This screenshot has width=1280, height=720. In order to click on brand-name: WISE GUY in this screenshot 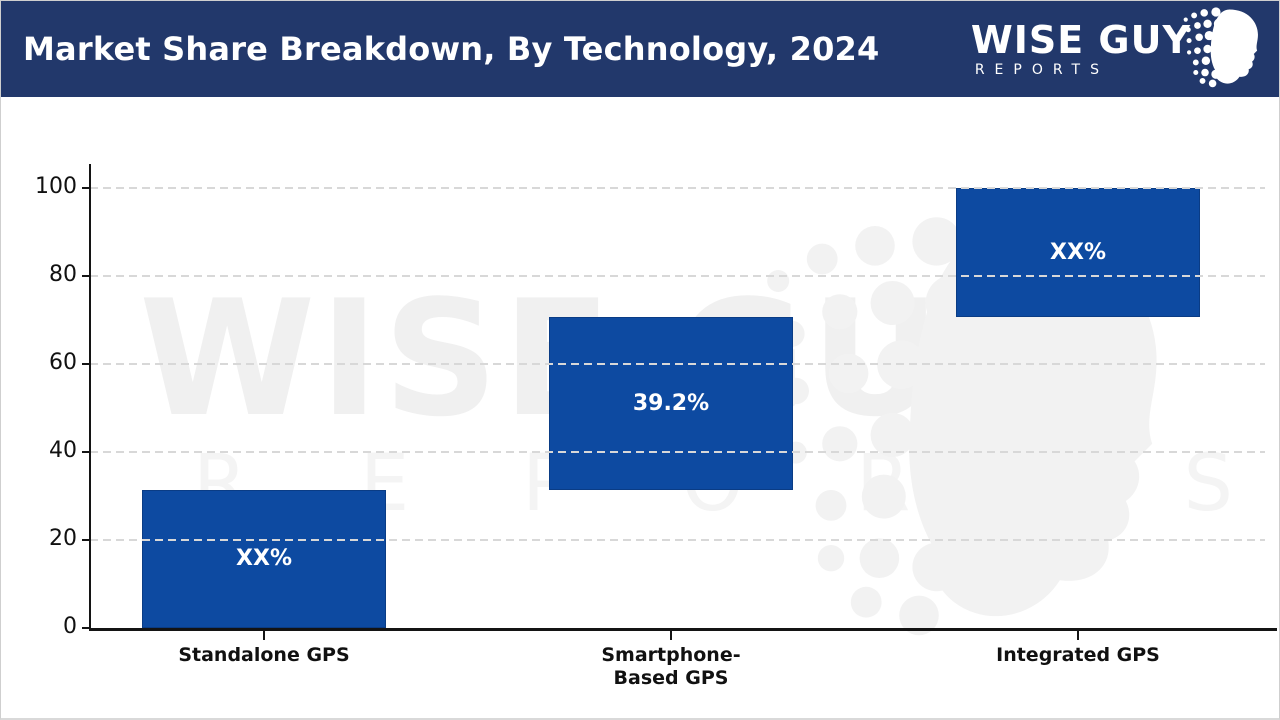, I will do `click(1080, 39)`.